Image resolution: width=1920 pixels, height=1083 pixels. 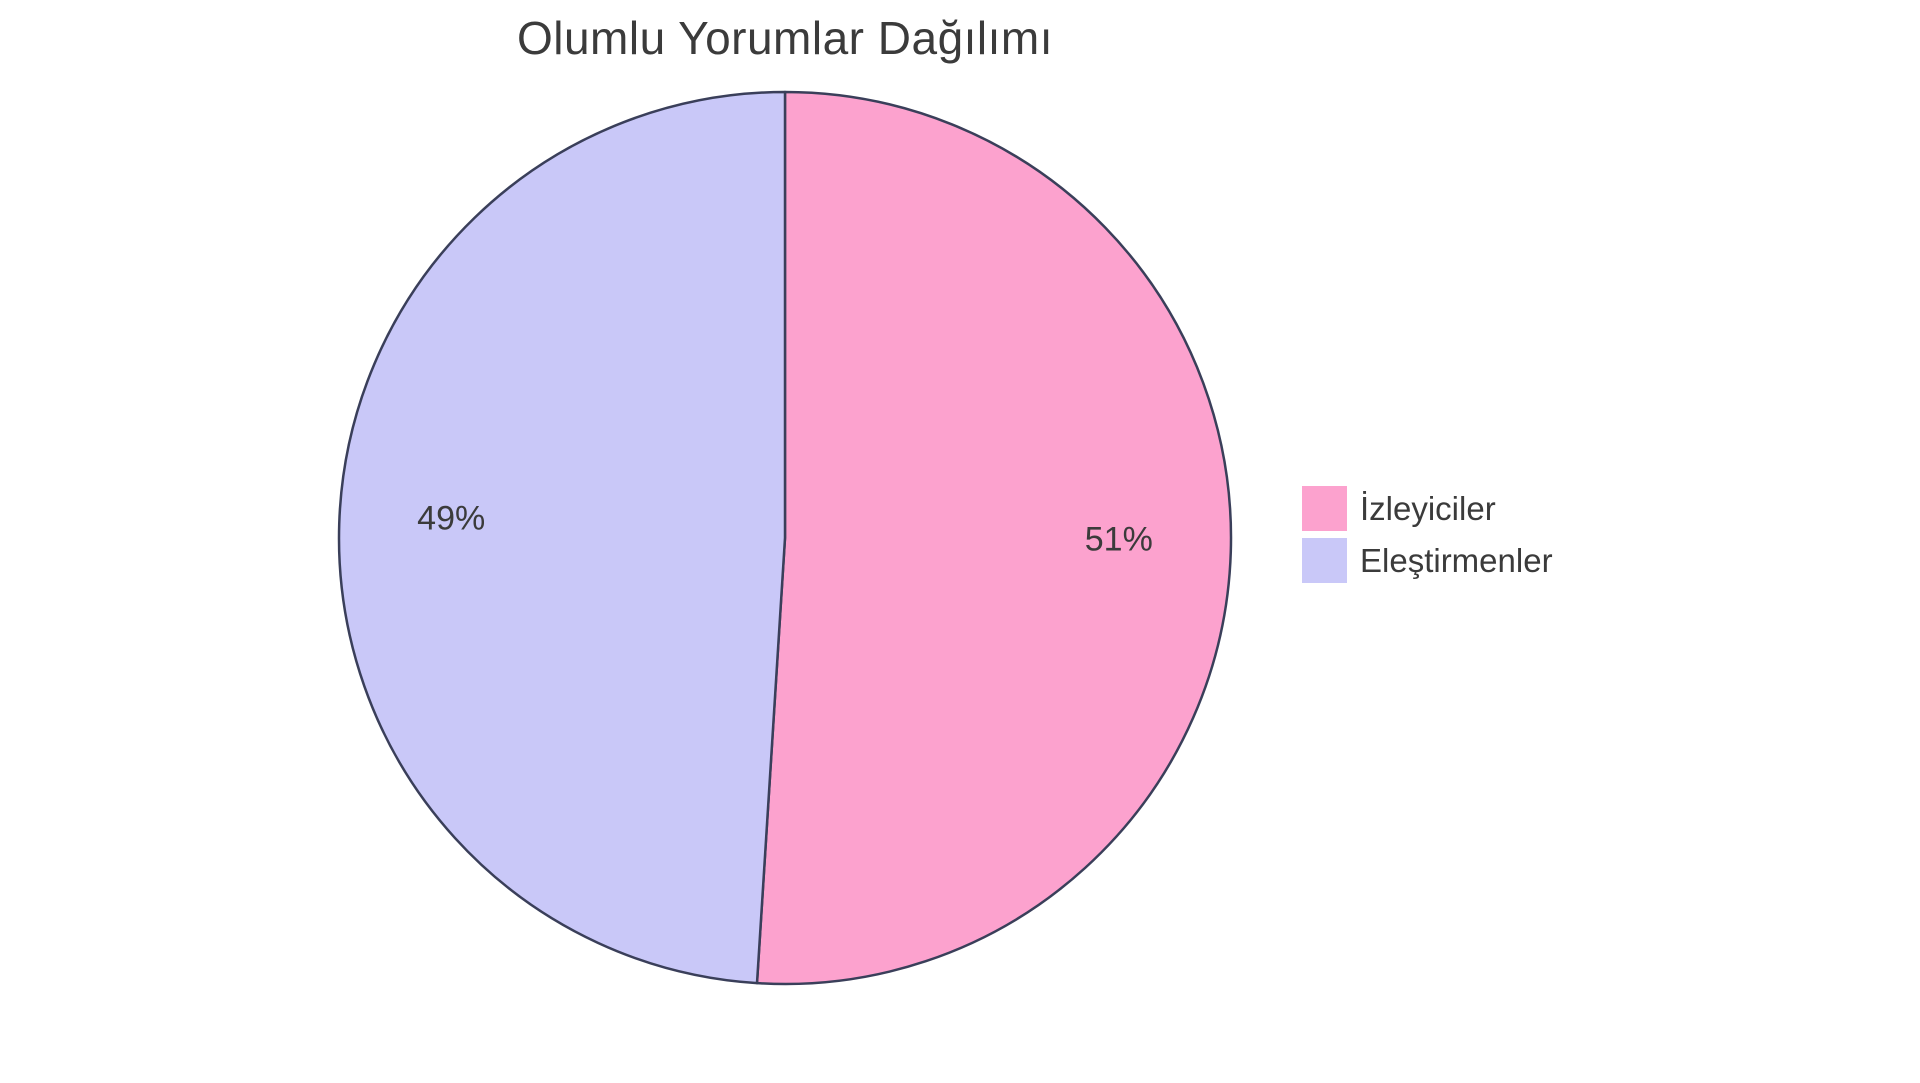 I want to click on legend-item-izleyiciler: İzleyiciler, so click(x=1427, y=508).